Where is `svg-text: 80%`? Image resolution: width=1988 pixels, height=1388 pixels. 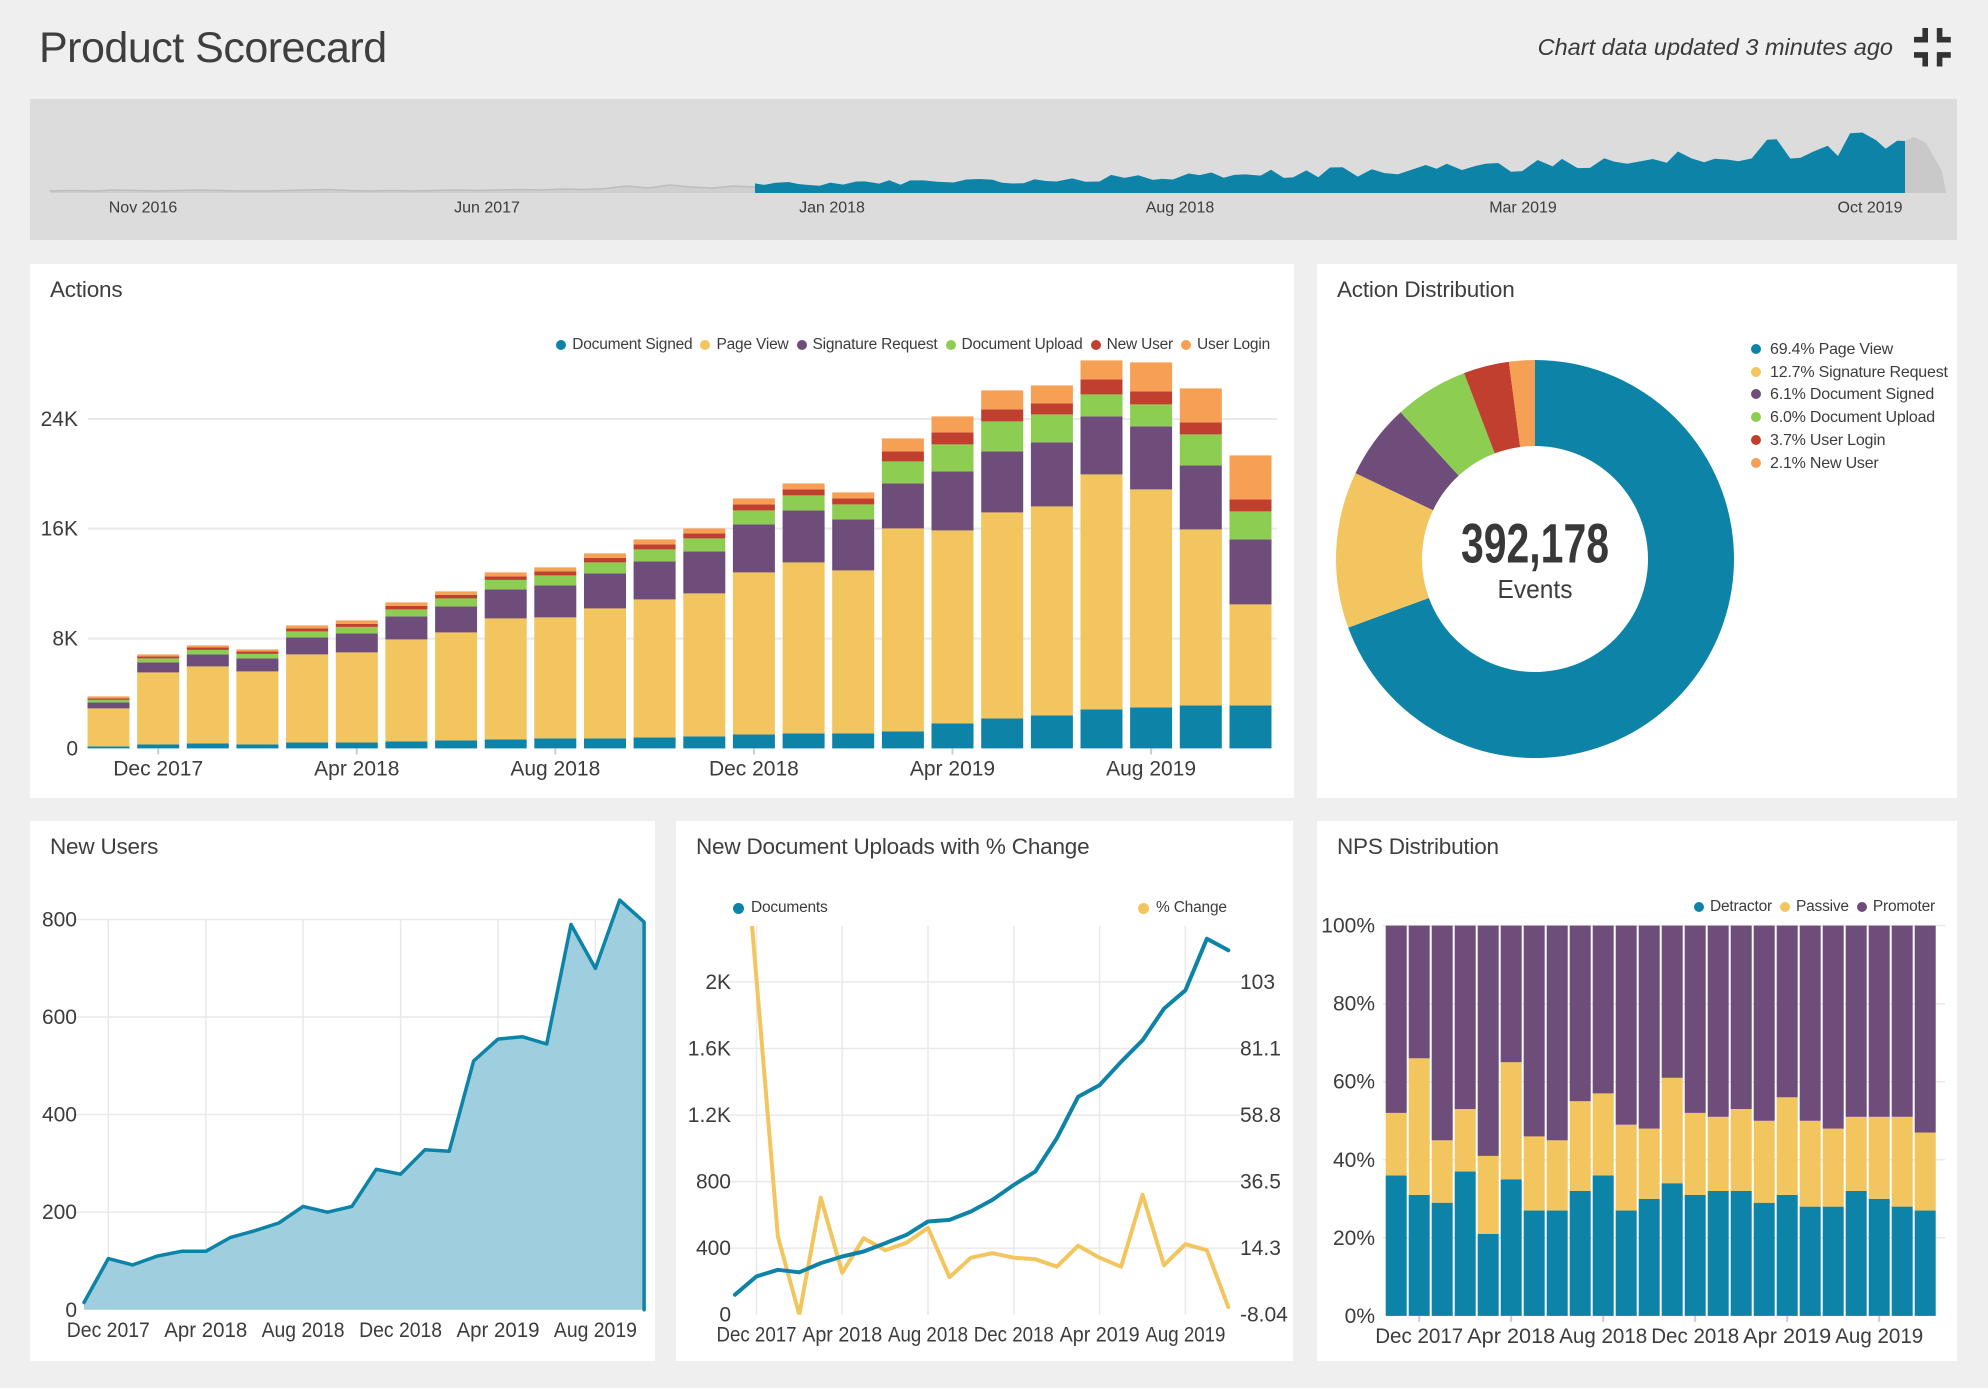 svg-text: 80% is located at coordinates (1354, 1004).